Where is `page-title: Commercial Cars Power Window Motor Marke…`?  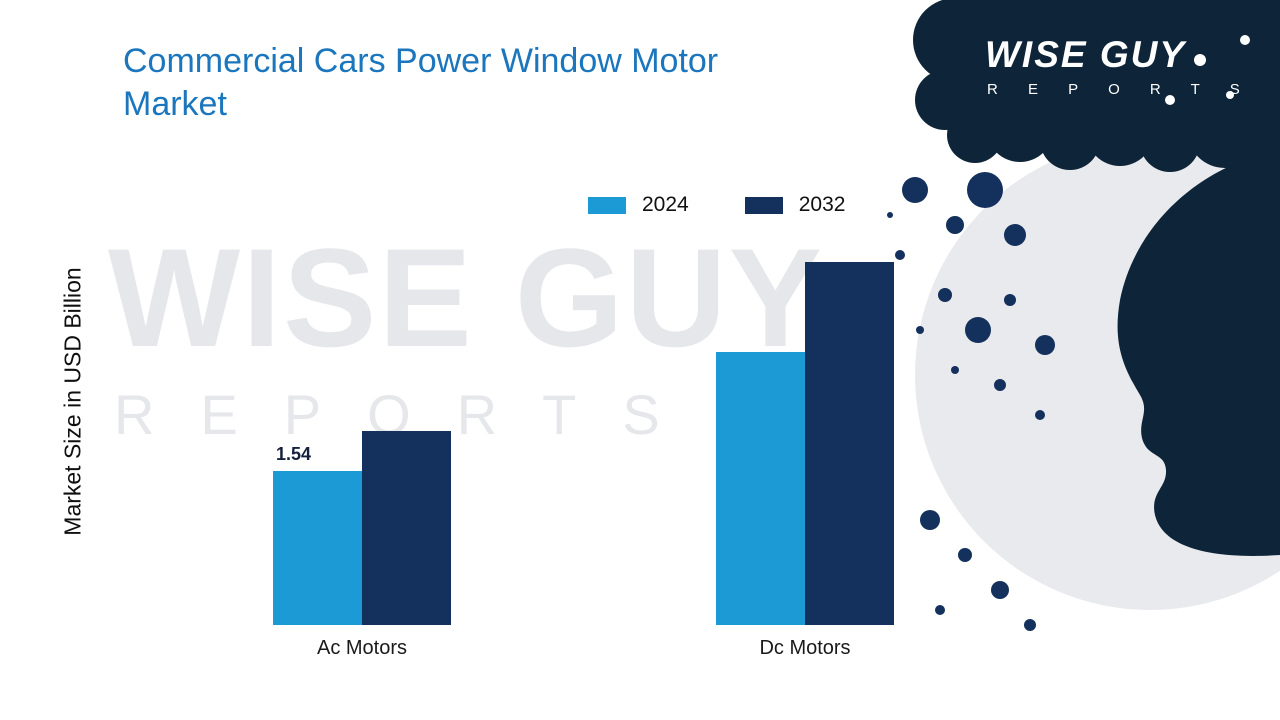 page-title: Commercial Cars Power Window Motor Marke… is located at coordinates (421, 82).